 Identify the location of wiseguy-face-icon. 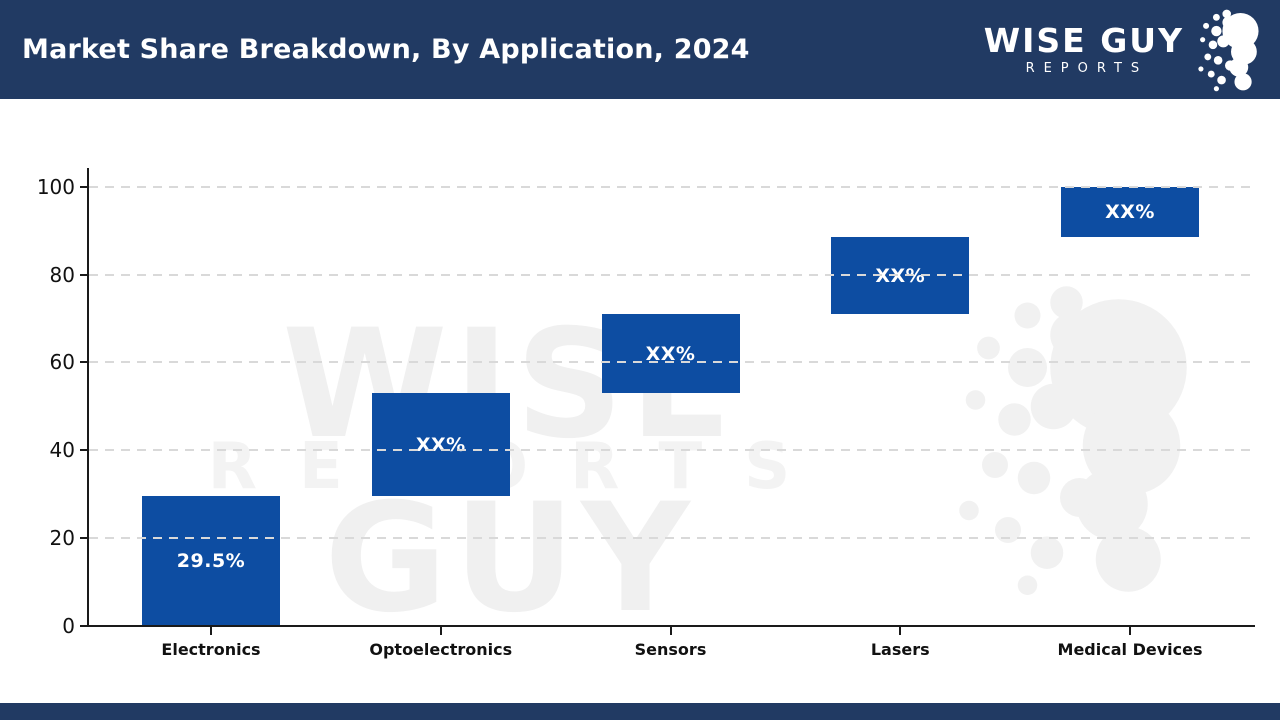
(1228, 50).